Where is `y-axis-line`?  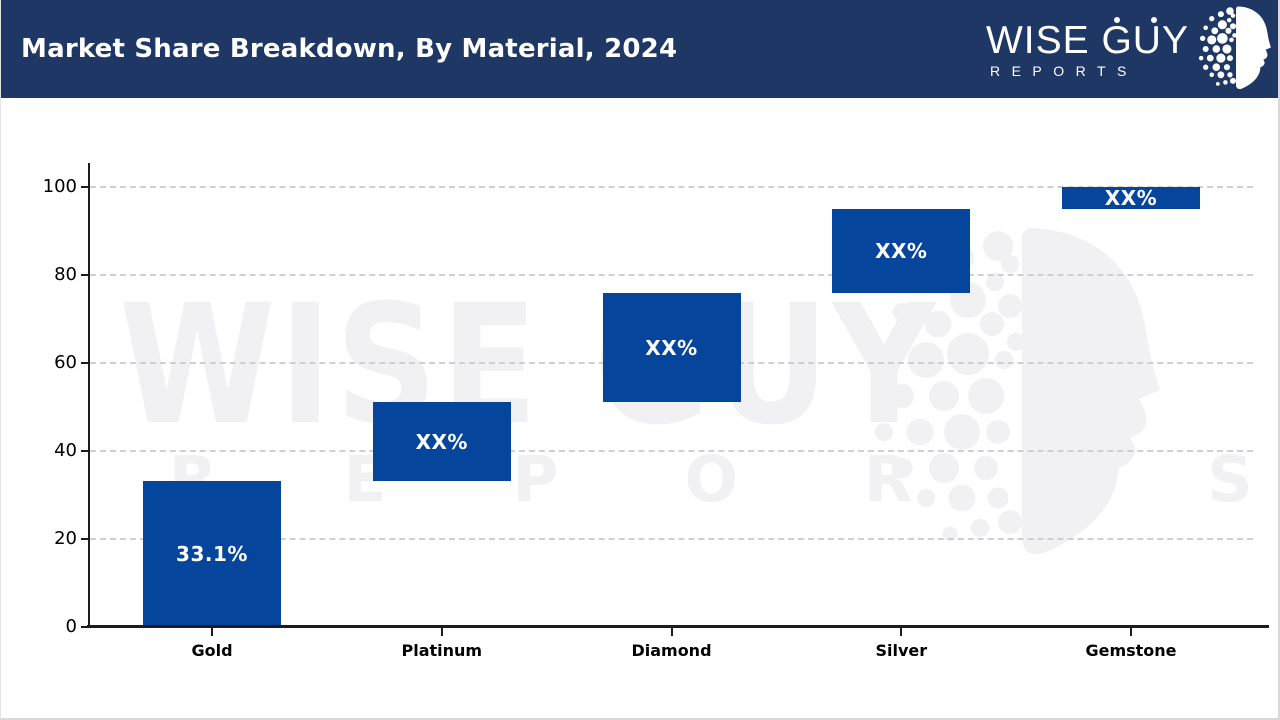 y-axis-line is located at coordinates (89, 395).